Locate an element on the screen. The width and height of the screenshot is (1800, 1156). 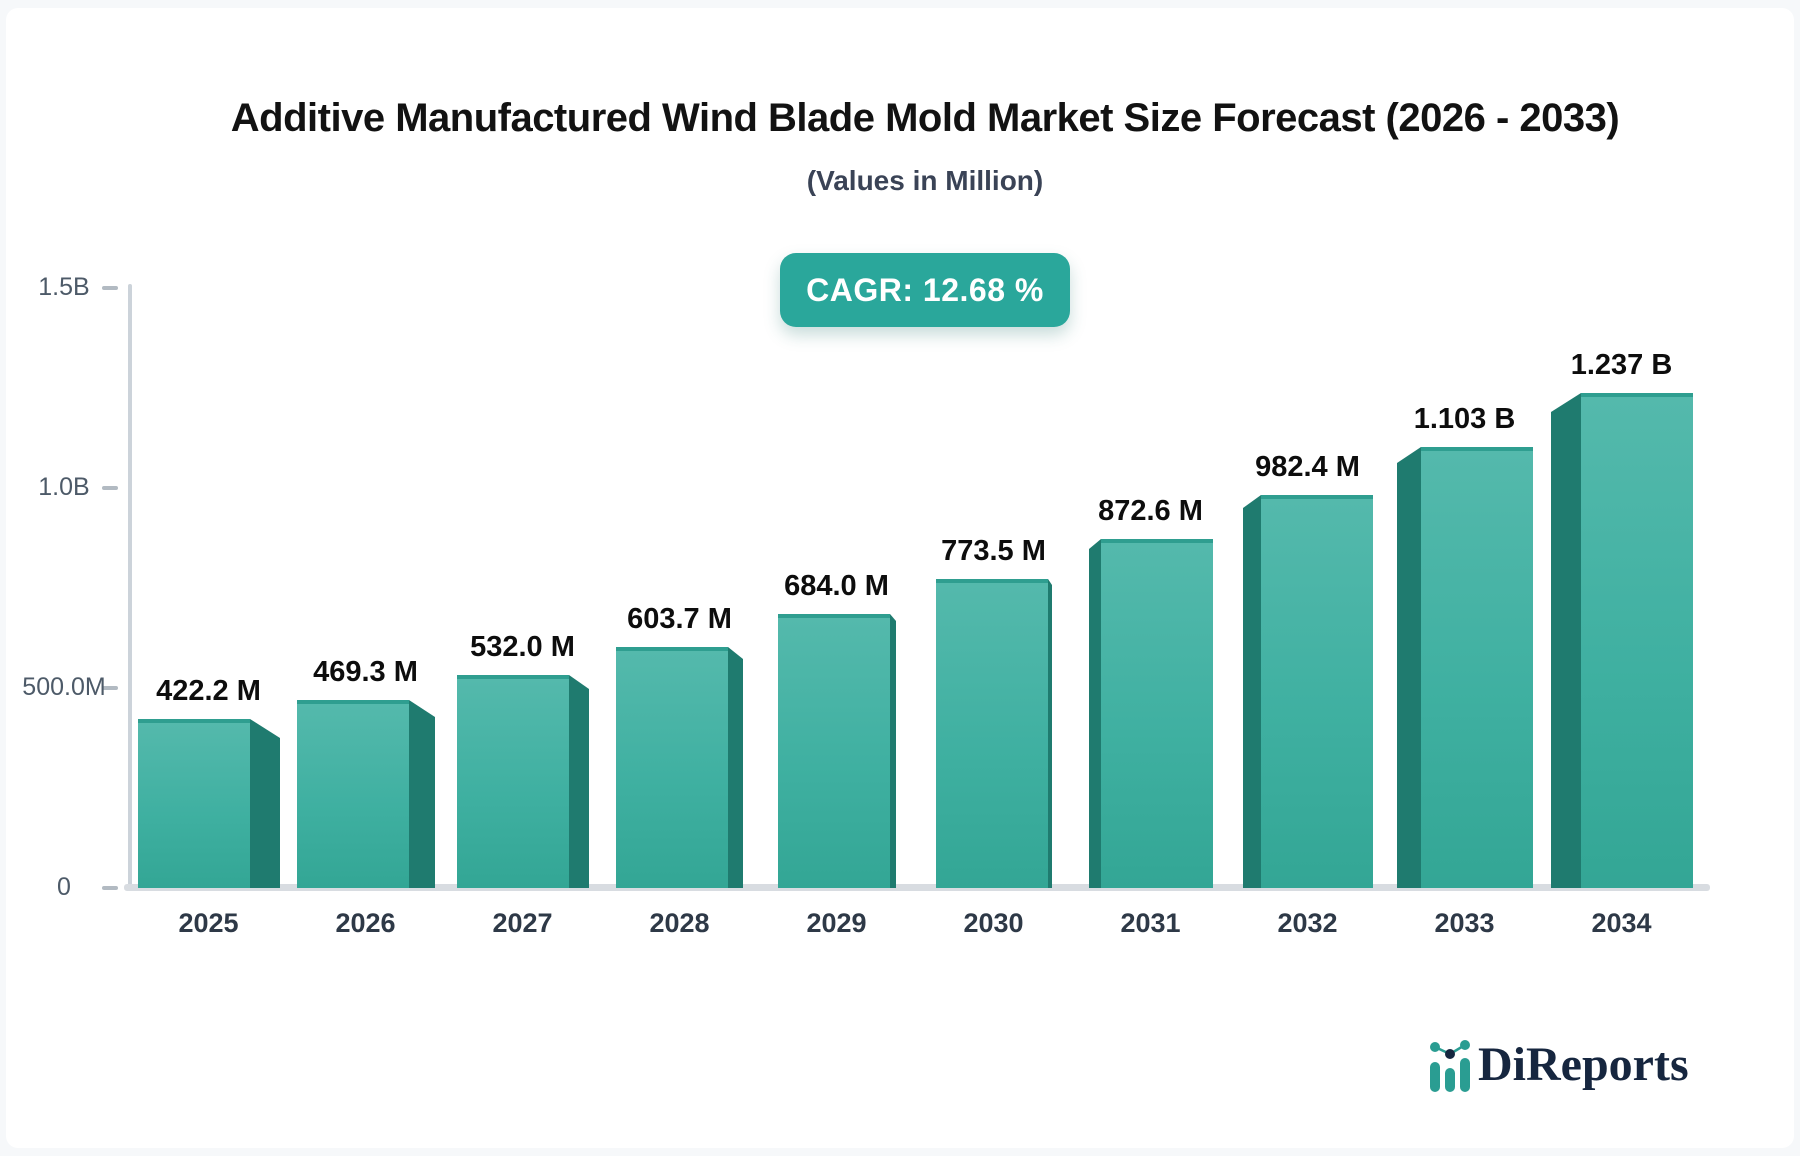
x-axis-label: 2026 is located at coordinates (365, 923).